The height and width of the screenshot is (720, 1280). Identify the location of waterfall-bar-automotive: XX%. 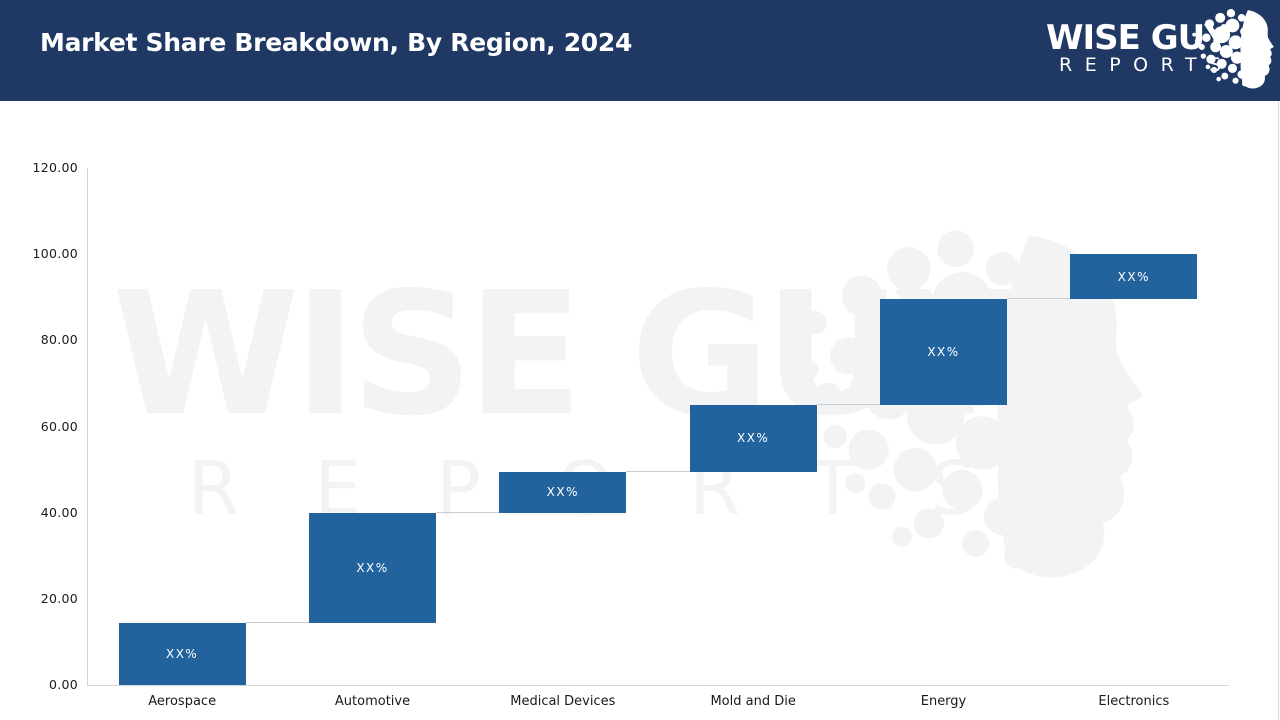
(372, 567).